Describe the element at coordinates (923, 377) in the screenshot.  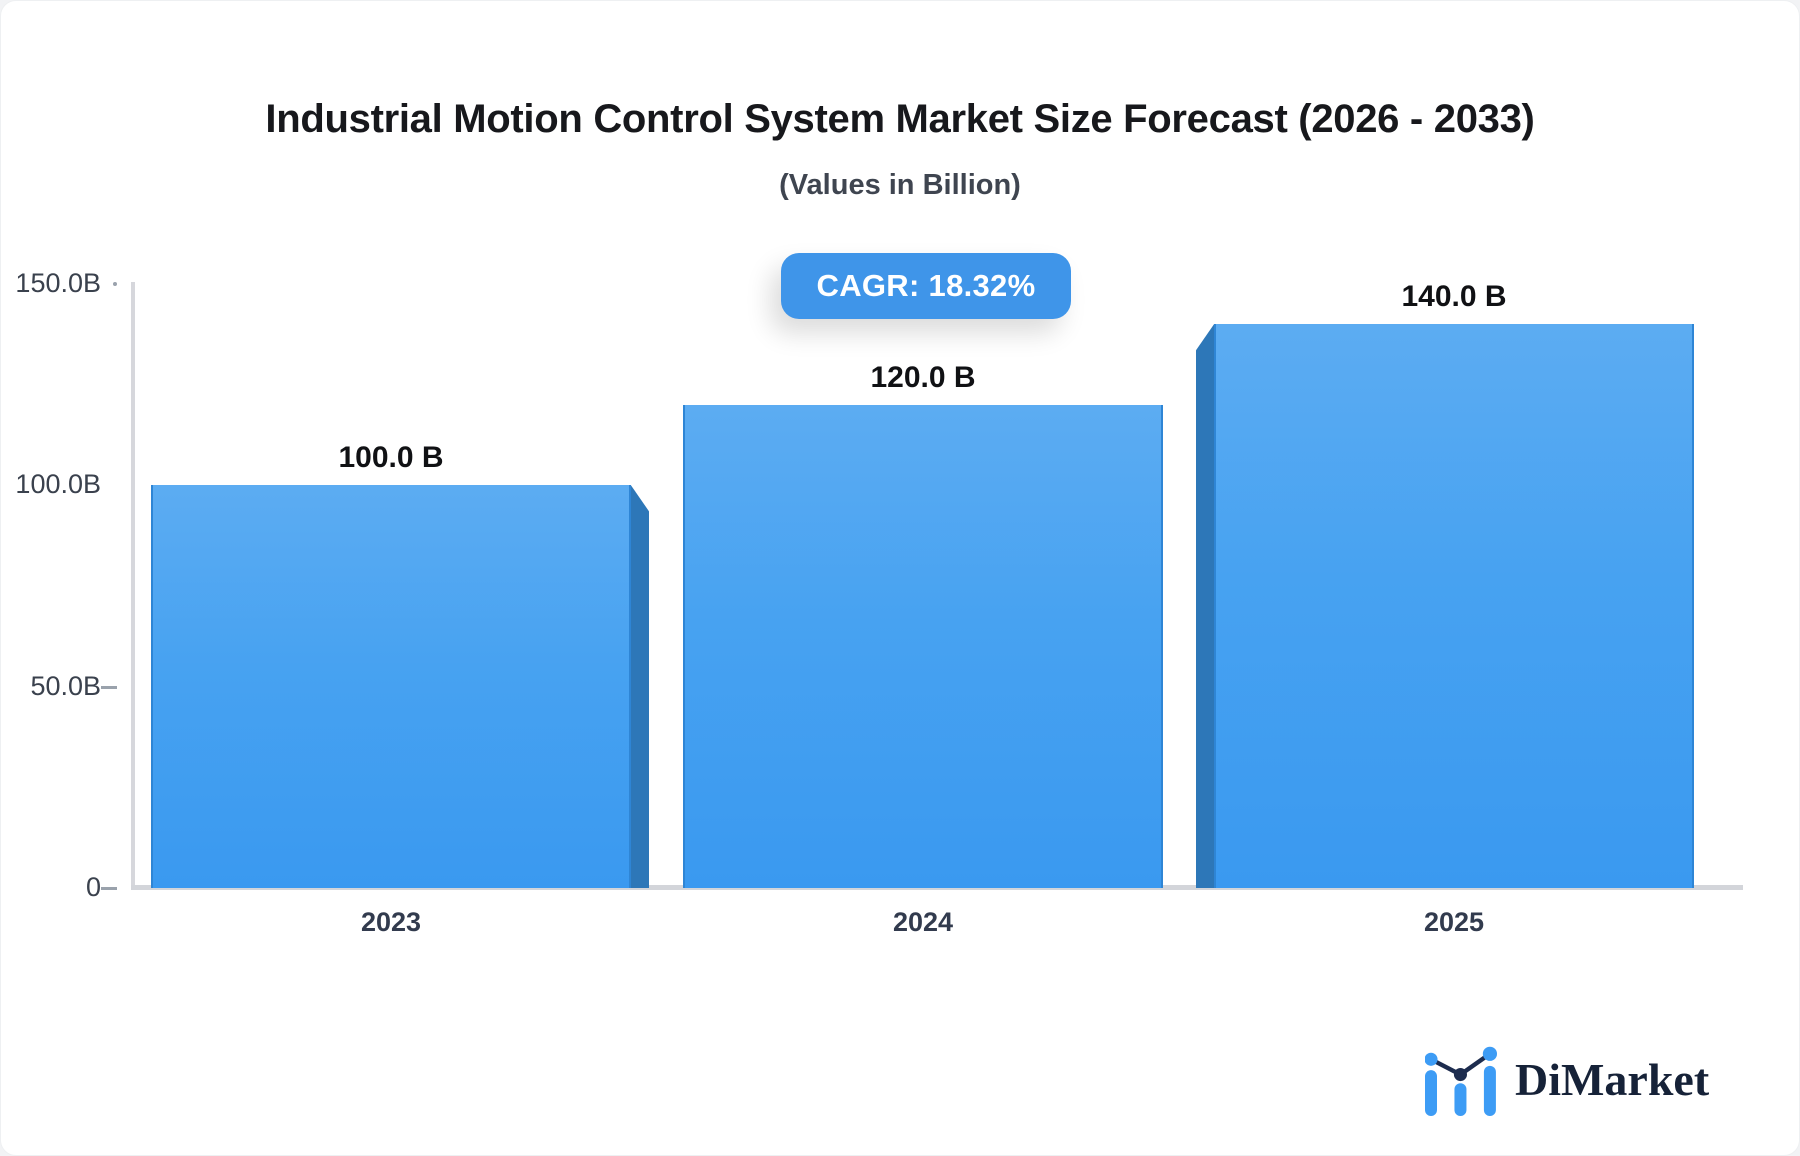
I see `bar-value-label: 120.0 B` at that location.